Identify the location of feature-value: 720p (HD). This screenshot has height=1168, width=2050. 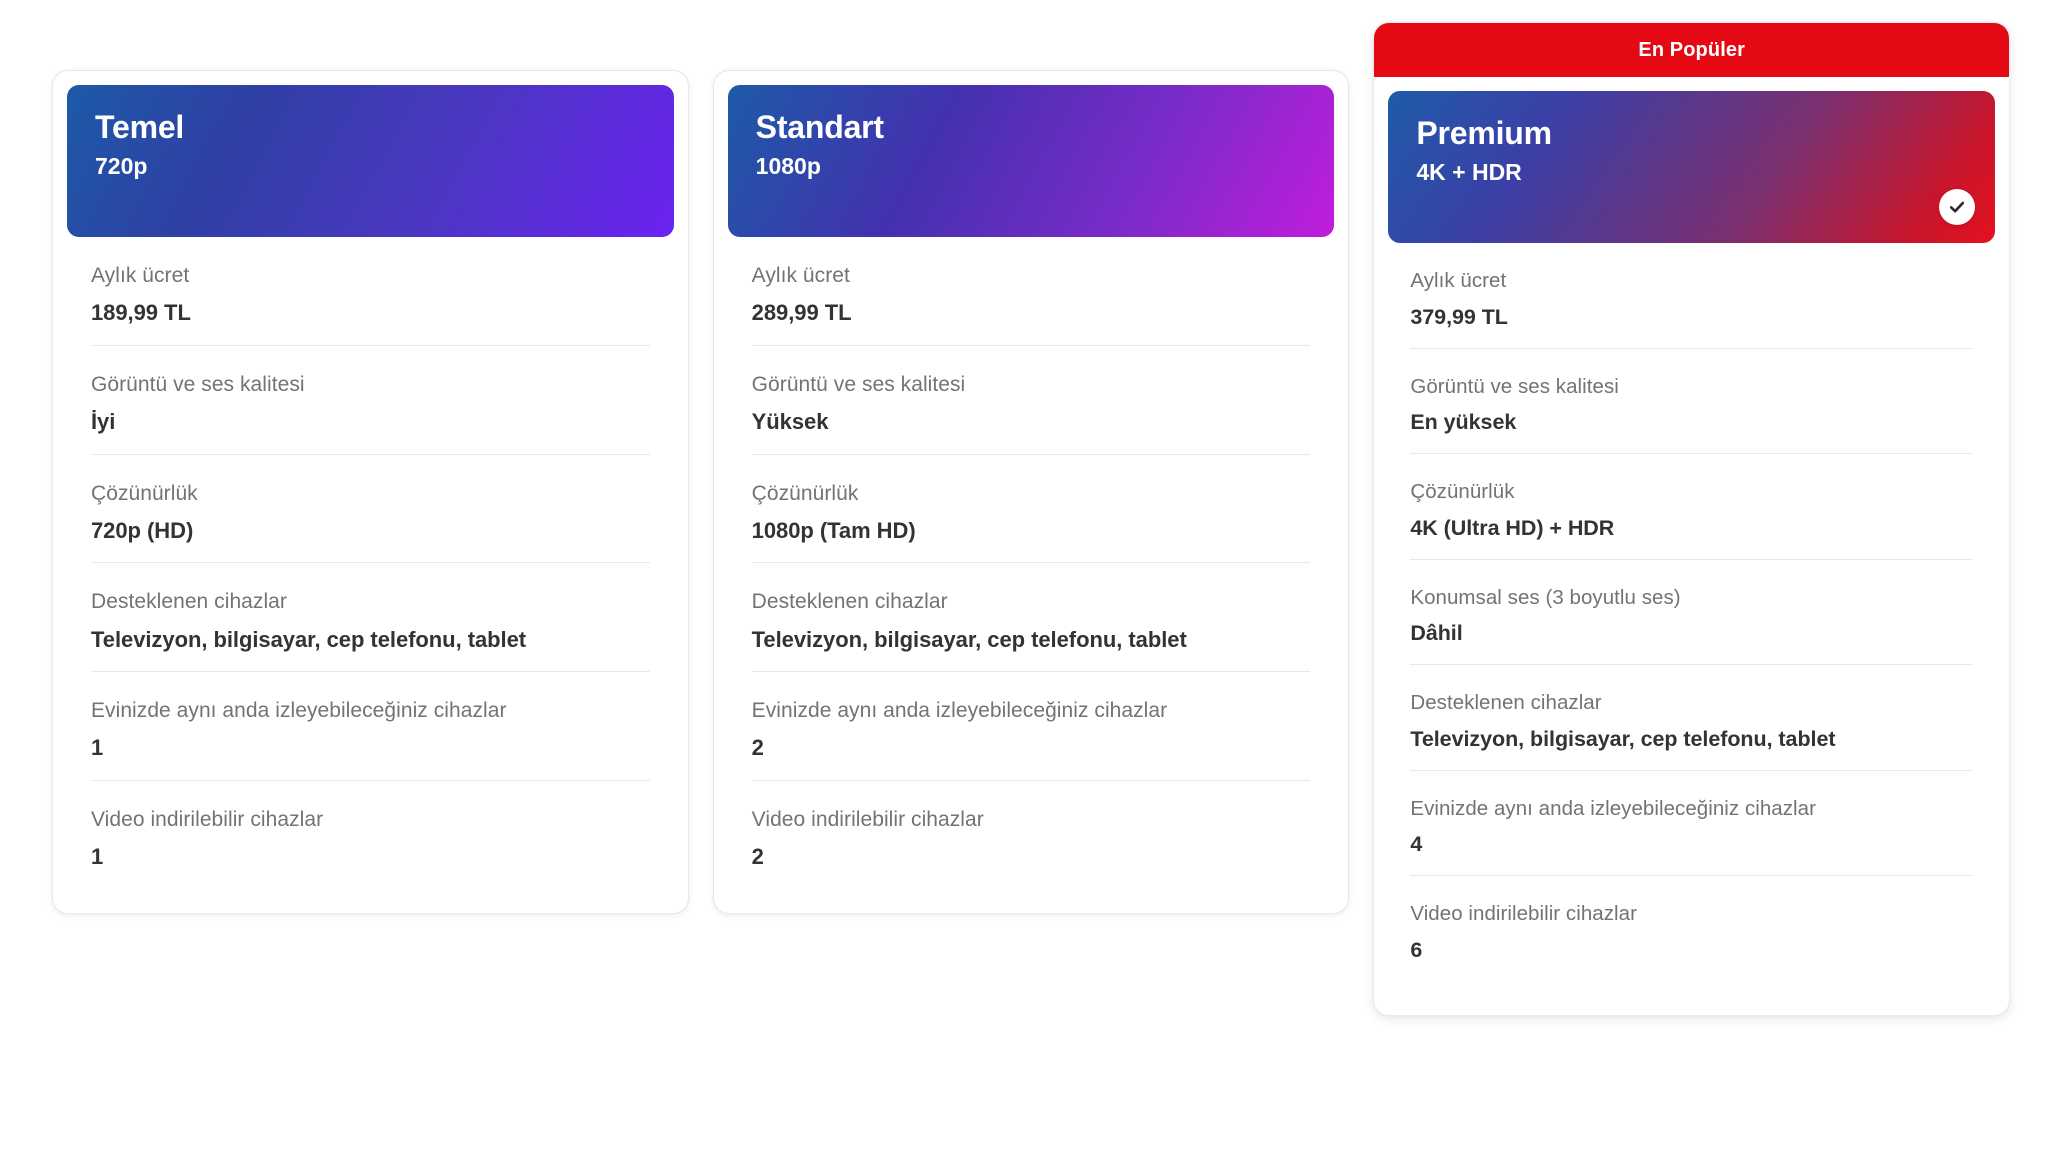
(142, 530).